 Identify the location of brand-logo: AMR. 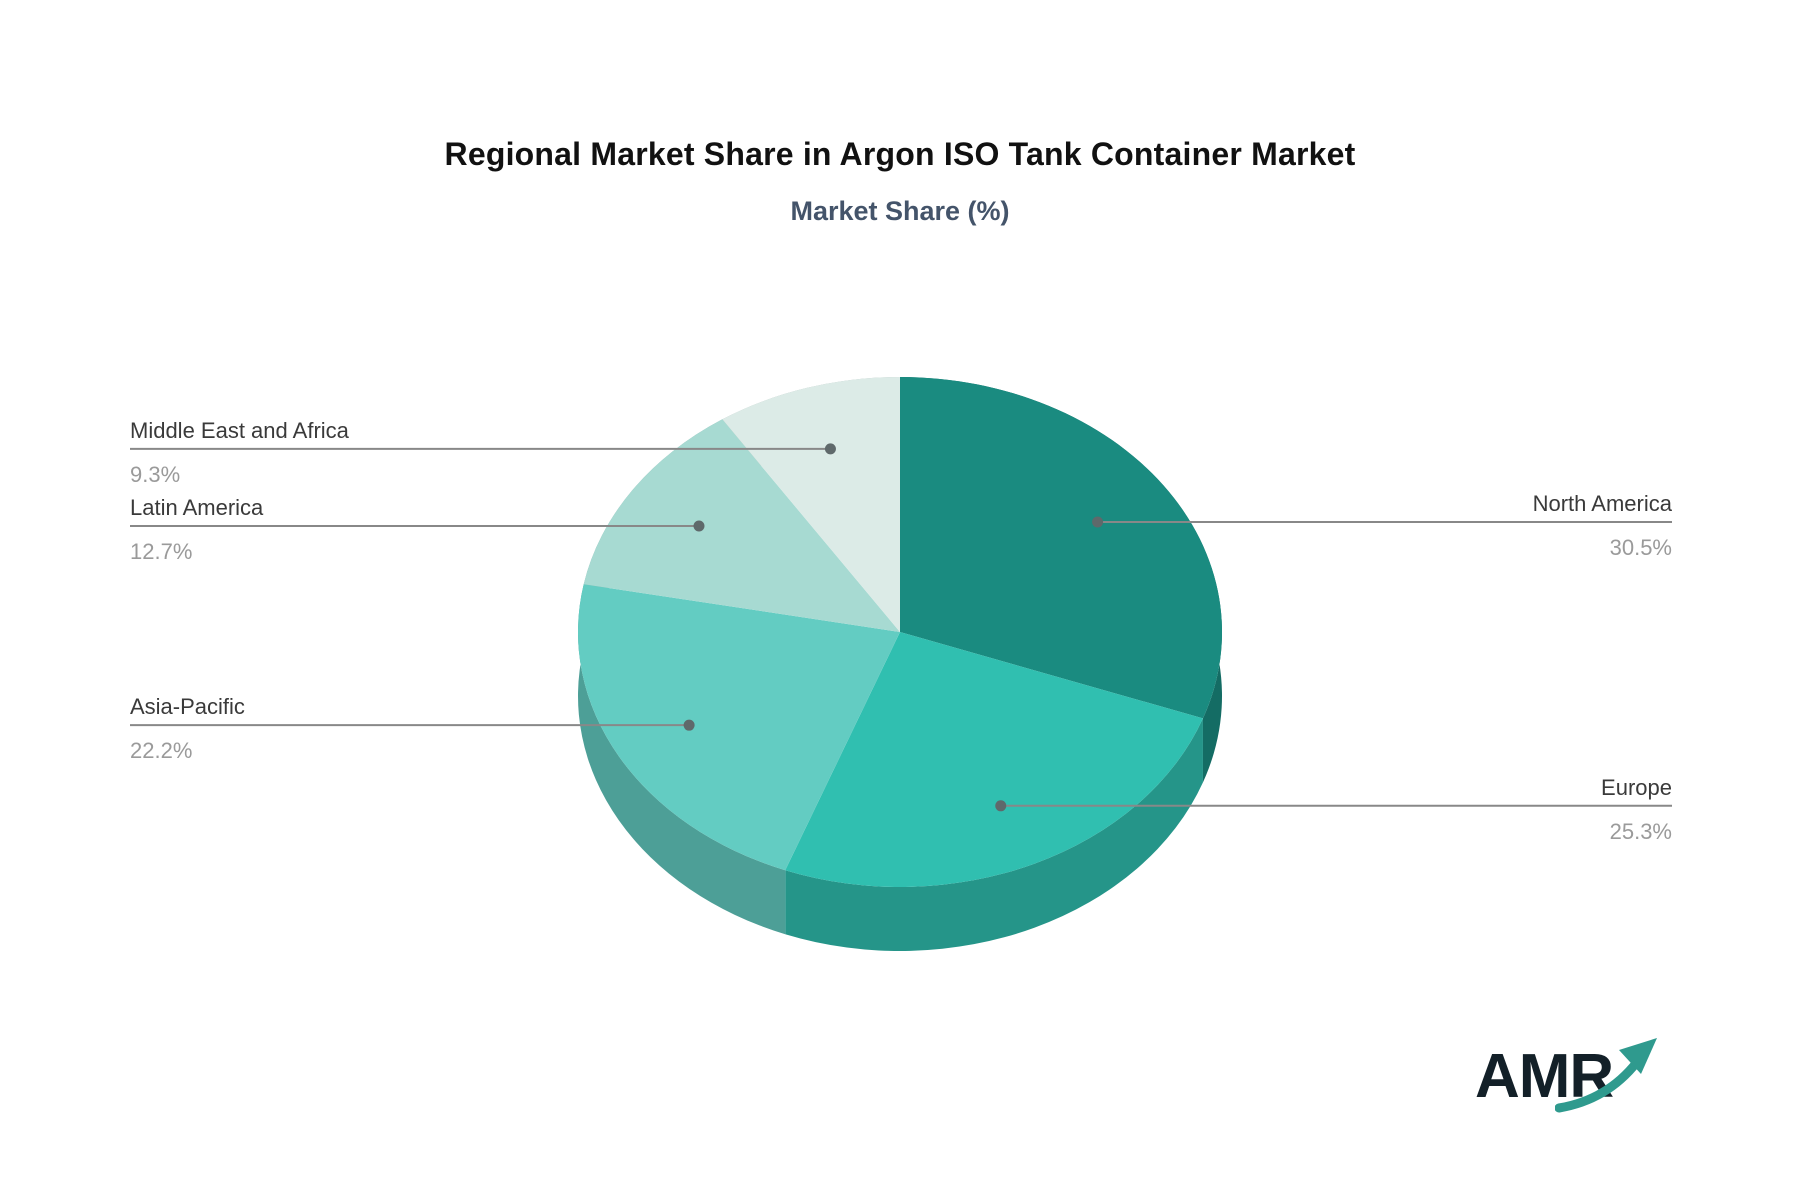
(1575, 1086).